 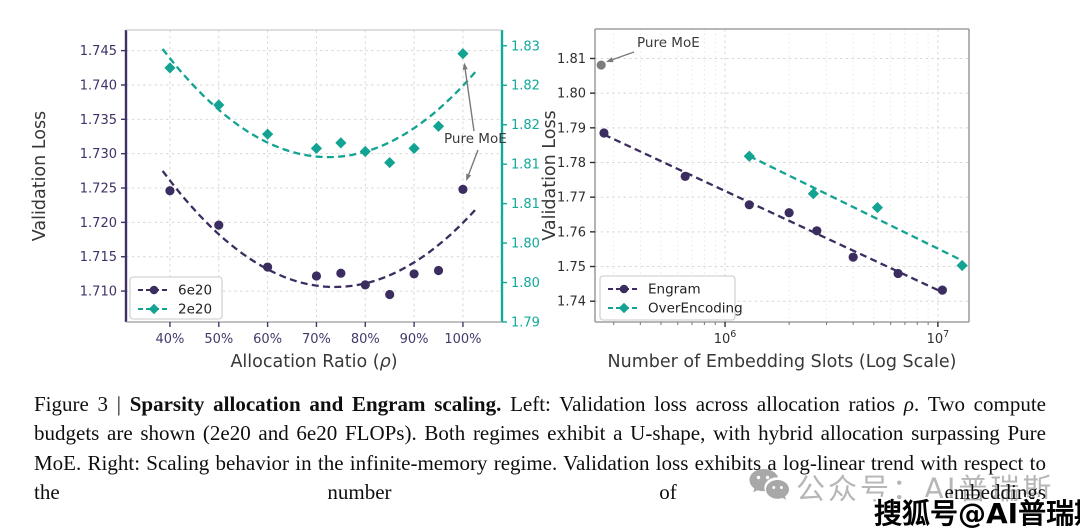 What do you see at coordinates (525, 283) in the screenshot?
I see `svg-text: 1.800` at bounding box center [525, 283].